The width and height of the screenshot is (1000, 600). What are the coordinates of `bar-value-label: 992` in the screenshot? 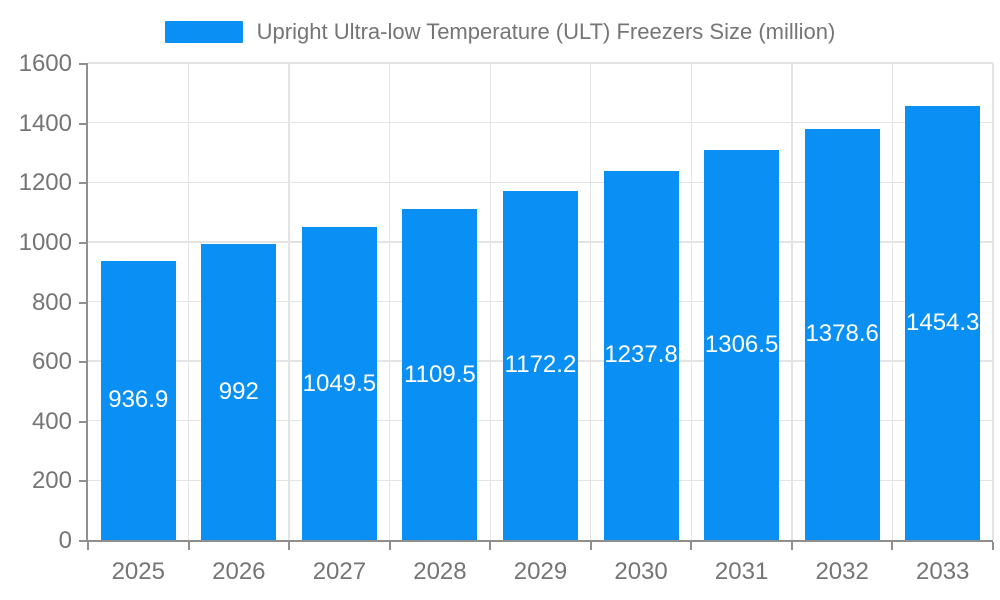 It's located at (238, 392).